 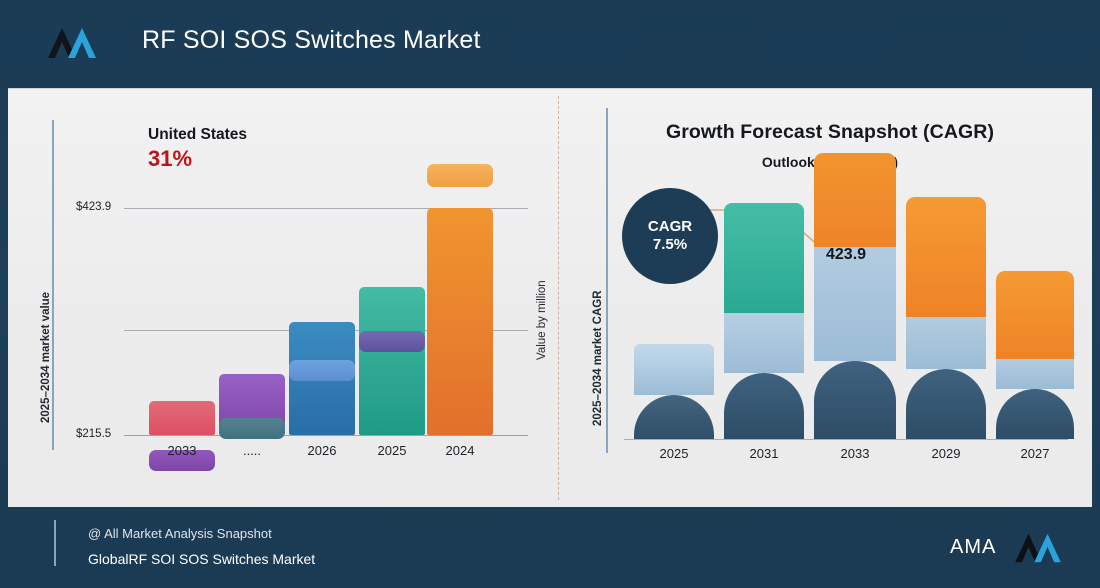 I want to click on left-chart-baseline, so click(x=326, y=435).